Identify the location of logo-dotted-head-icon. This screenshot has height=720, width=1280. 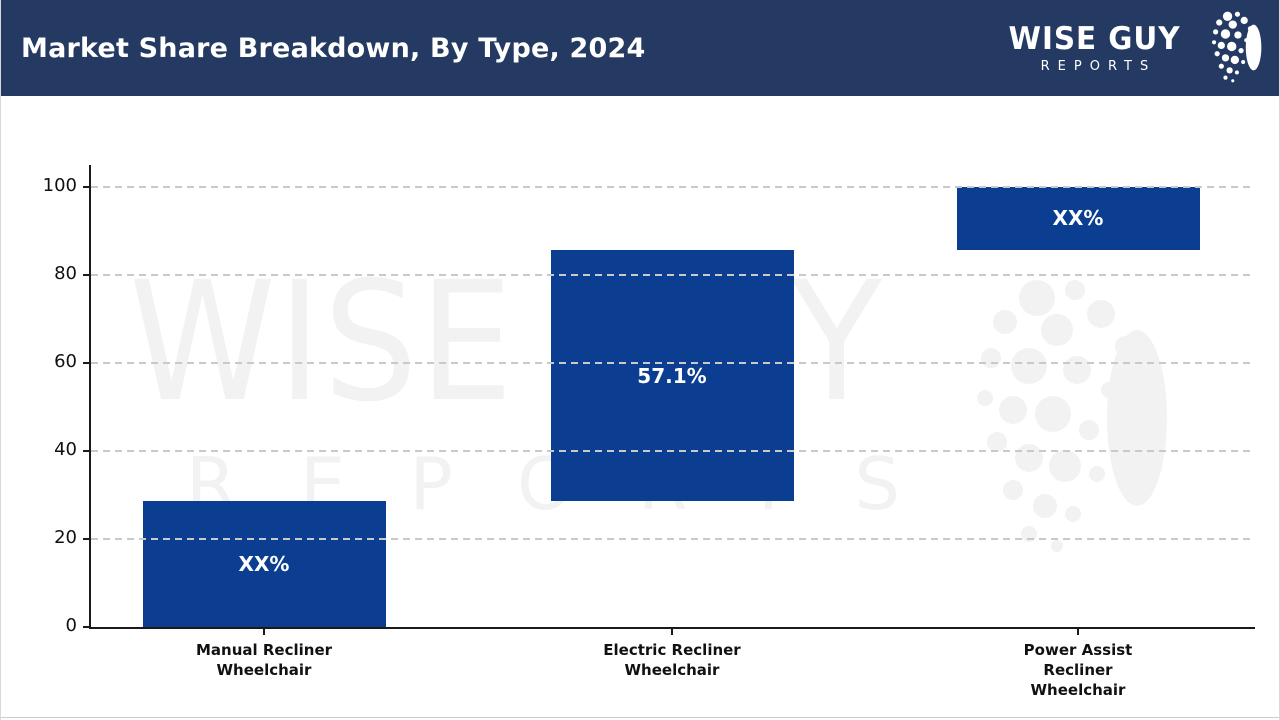
(1236, 47).